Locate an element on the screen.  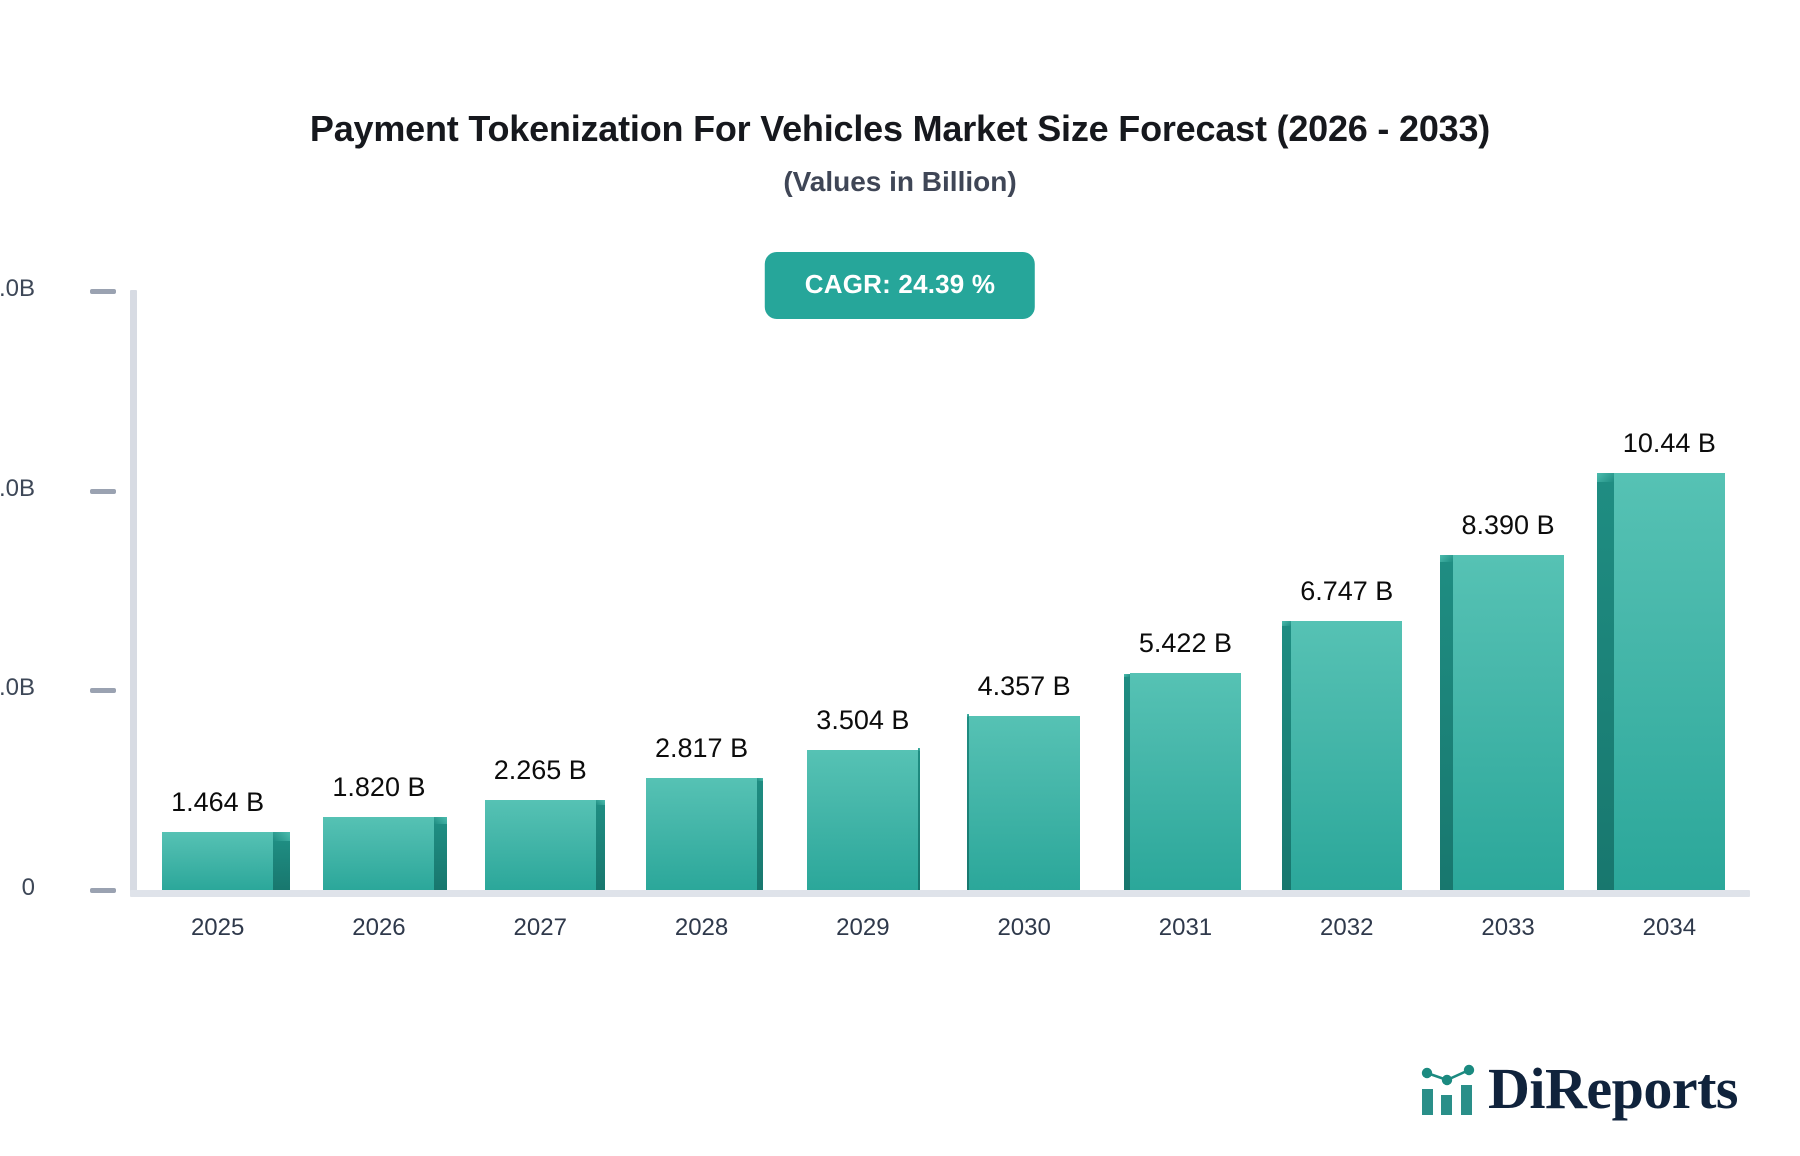
bar-group: 8.390 B 2033 is located at coordinates (1501, 615).